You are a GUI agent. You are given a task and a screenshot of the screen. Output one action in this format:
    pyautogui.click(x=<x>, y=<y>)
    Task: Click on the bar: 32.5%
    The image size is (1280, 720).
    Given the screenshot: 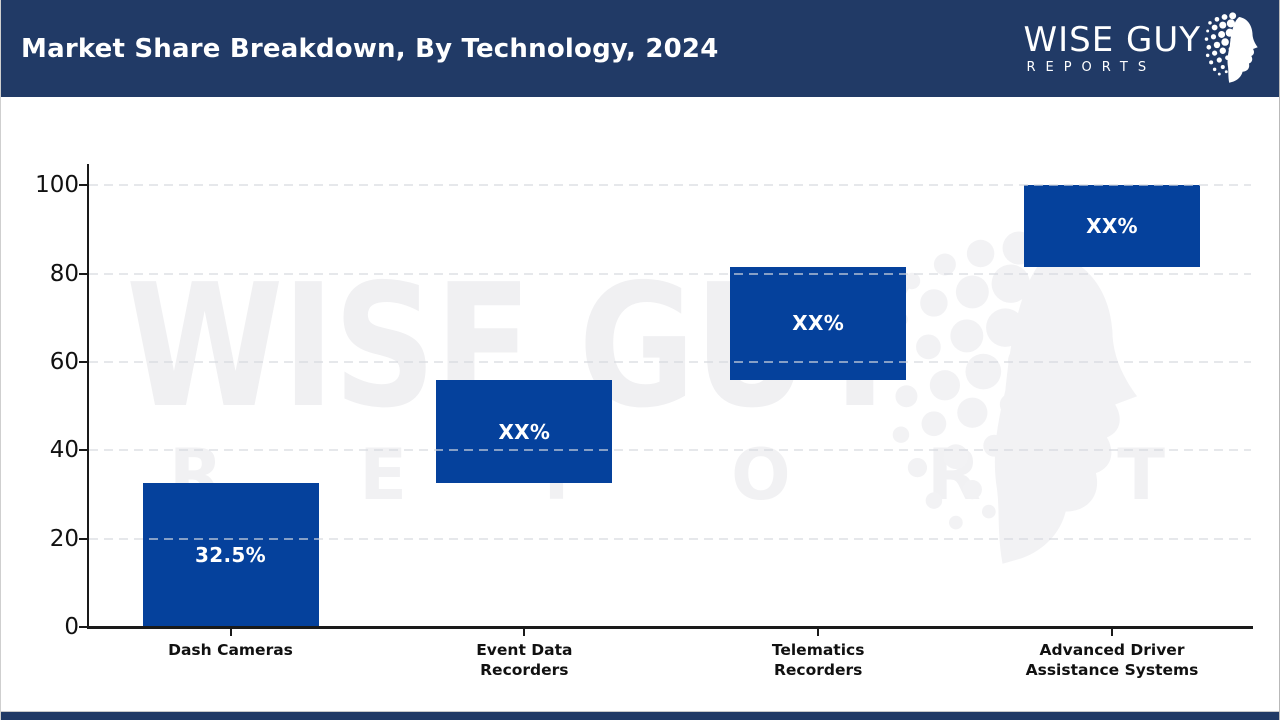 What is the action you would take?
    pyautogui.click(x=230, y=555)
    